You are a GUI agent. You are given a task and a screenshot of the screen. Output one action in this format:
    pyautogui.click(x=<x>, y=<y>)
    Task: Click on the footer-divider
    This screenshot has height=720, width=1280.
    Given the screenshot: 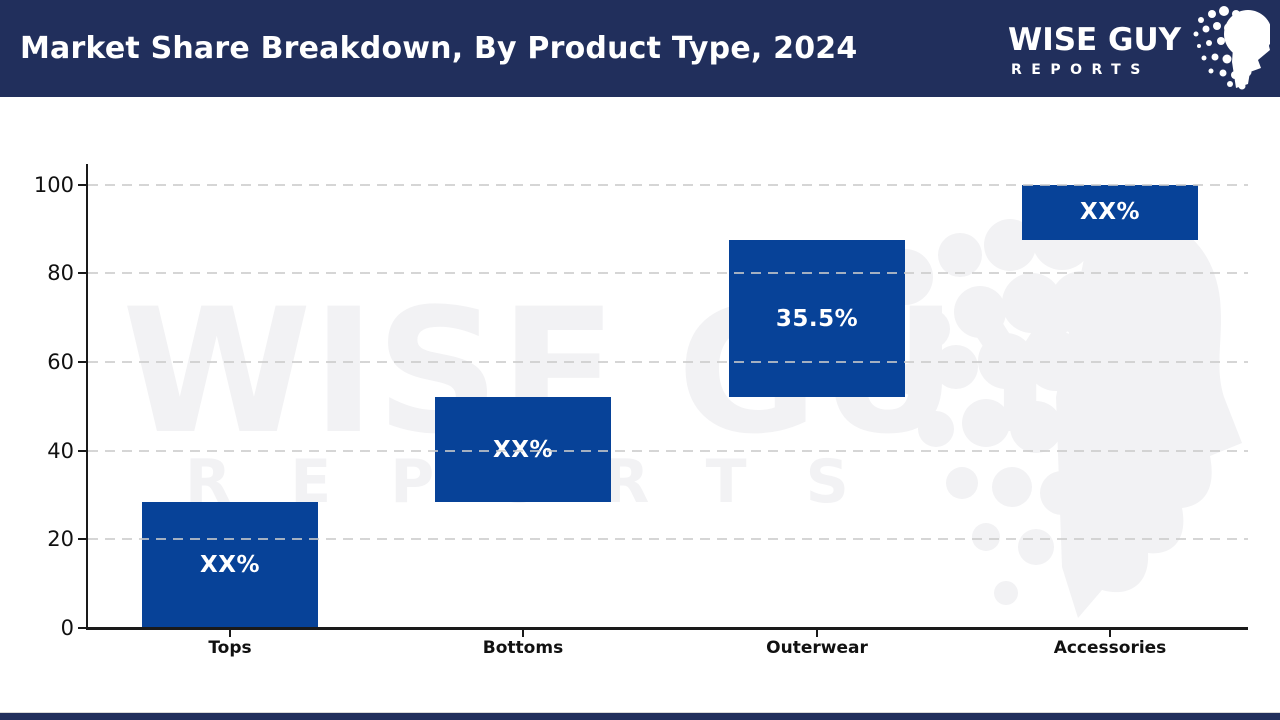 What is the action you would take?
    pyautogui.click(x=640, y=712)
    